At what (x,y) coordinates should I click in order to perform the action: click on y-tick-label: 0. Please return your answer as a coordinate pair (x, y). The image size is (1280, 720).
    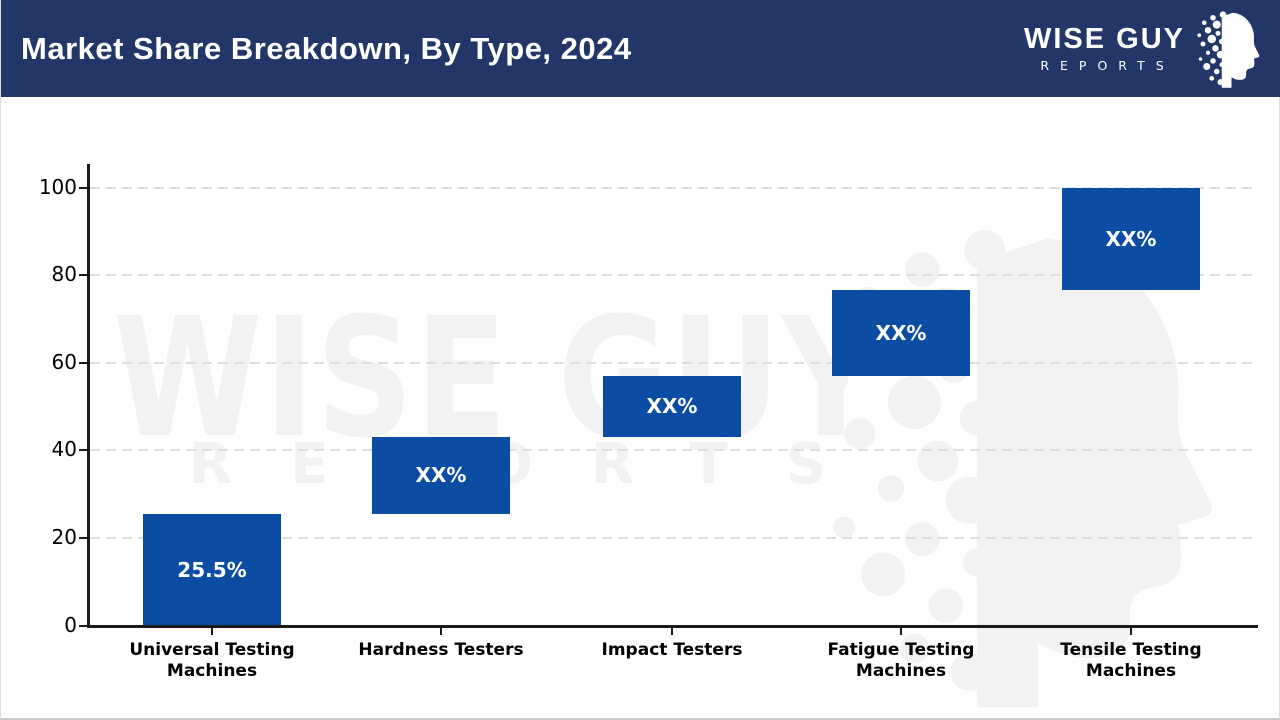
    Looking at the image, I should click on (70, 624).